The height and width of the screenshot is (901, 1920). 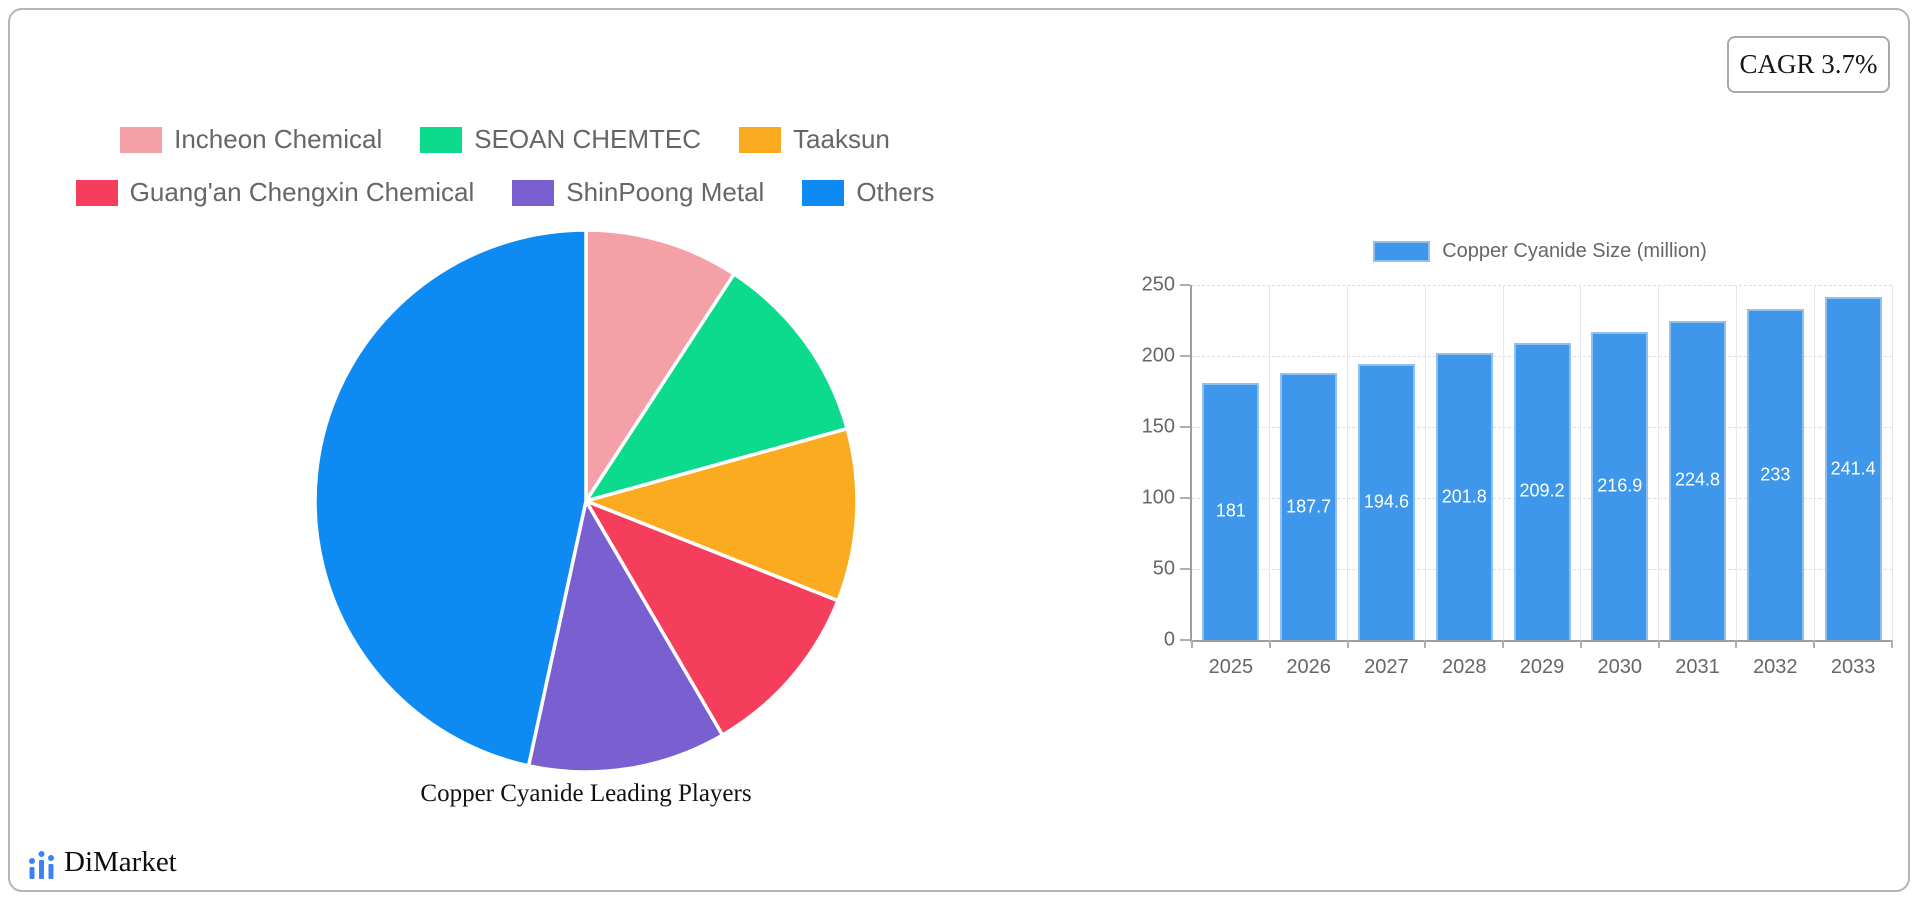 What do you see at coordinates (1163, 568) in the screenshot?
I see `y-tick-label: 50` at bounding box center [1163, 568].